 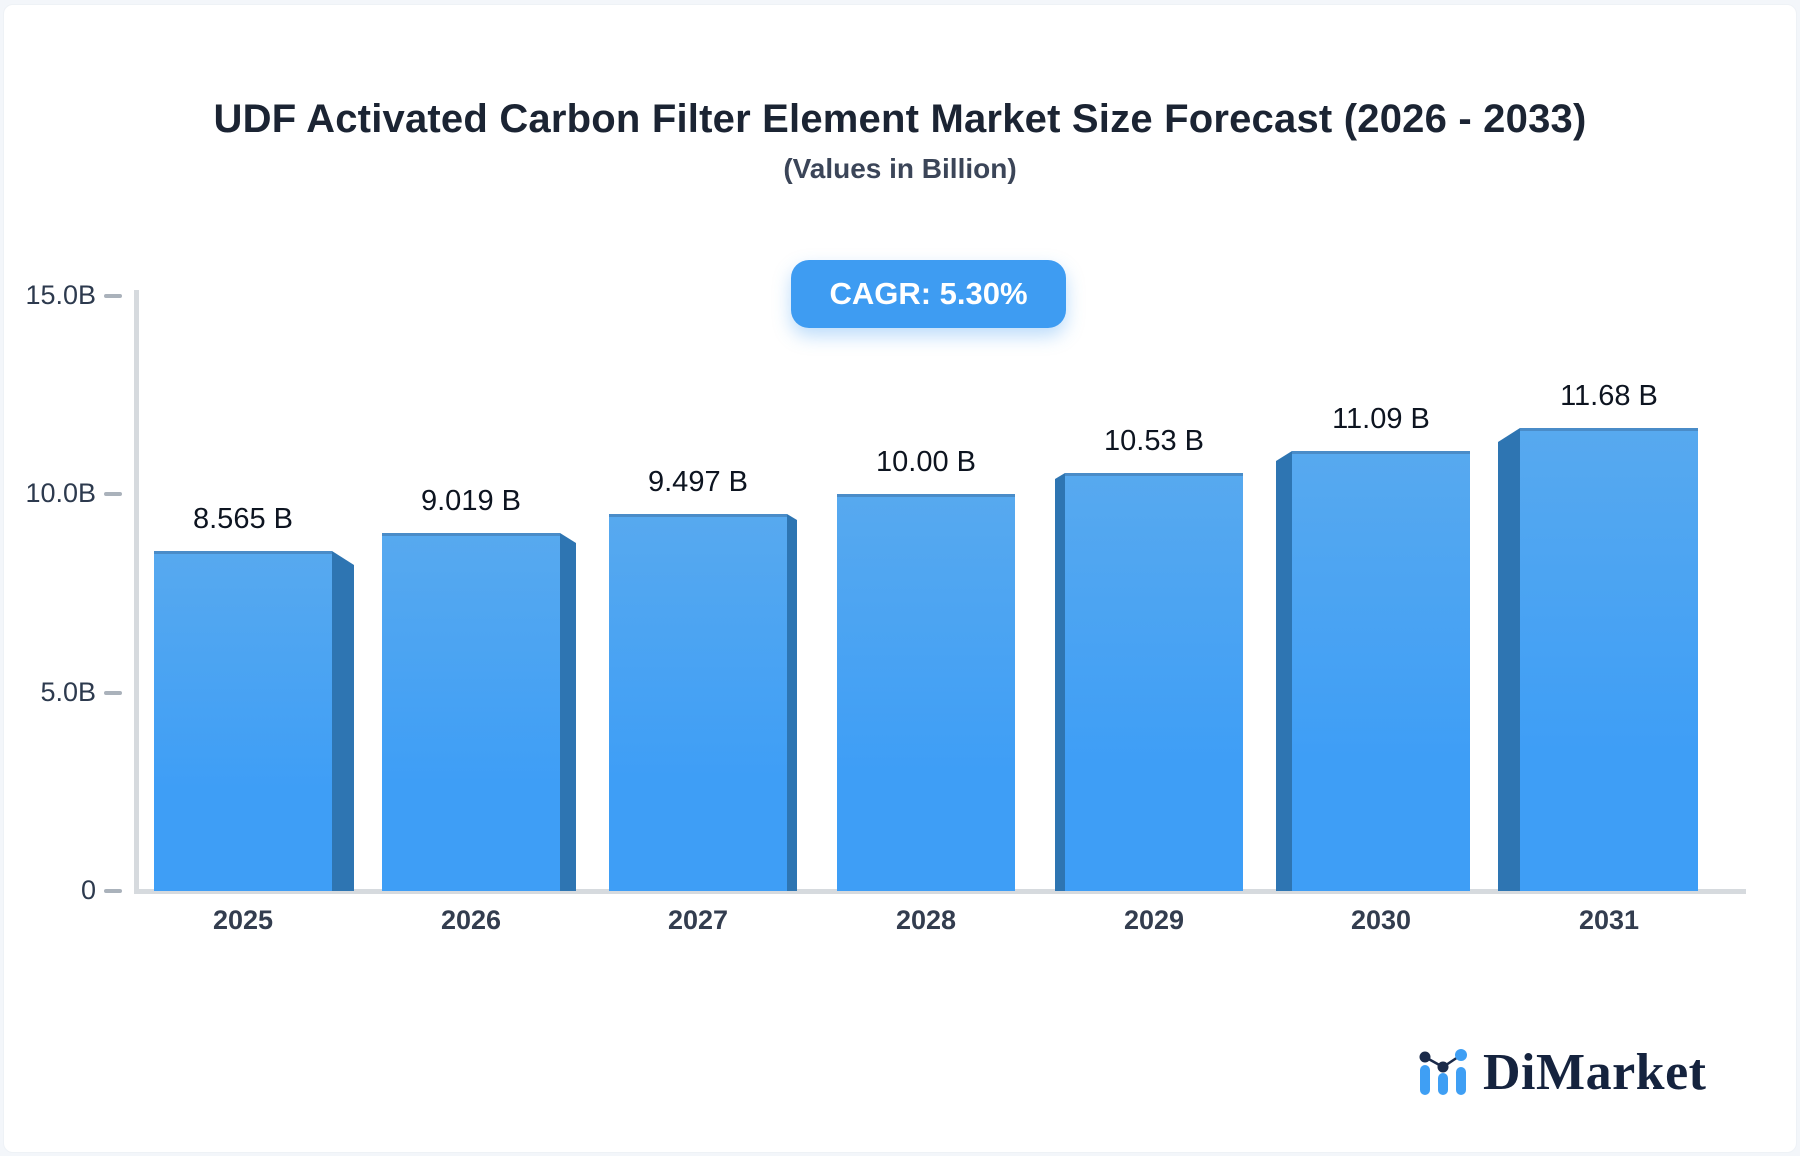 What do you see at coordinates (698, 702) in the screenshot?
I see `bar-2027` at bounding box center [698, 702].